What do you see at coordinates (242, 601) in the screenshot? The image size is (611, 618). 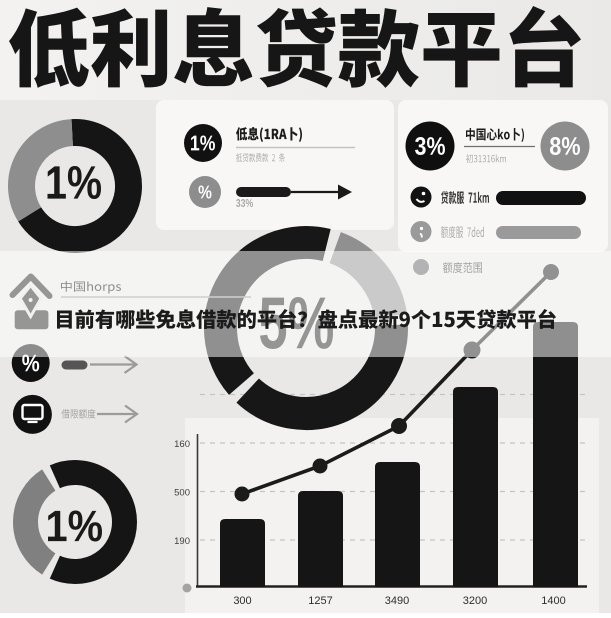 I see `svg-text: 300` at bounding box center [242, 601].